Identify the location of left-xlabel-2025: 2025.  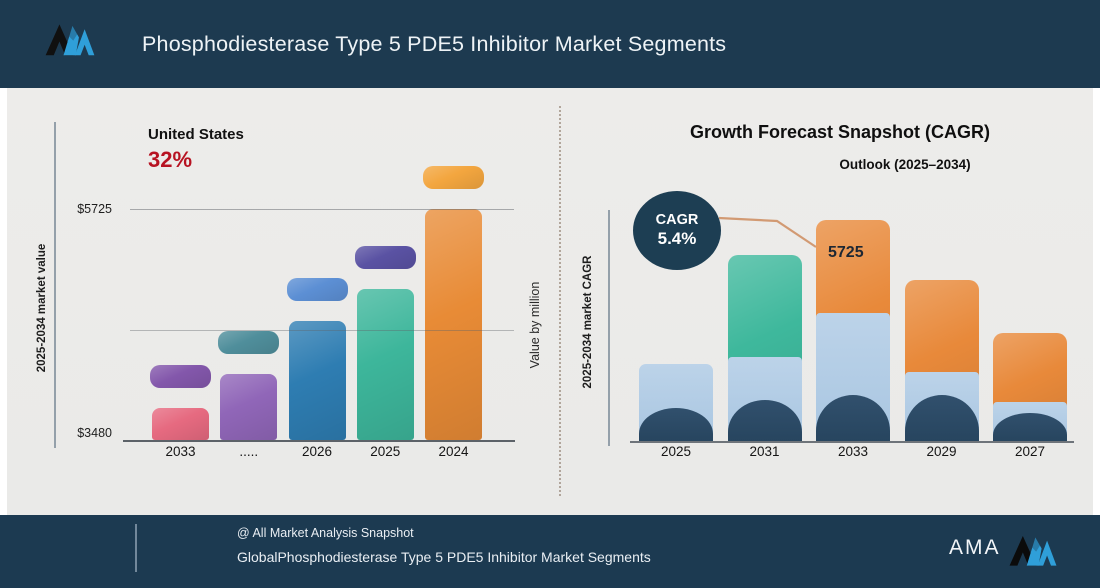
(385, 451).